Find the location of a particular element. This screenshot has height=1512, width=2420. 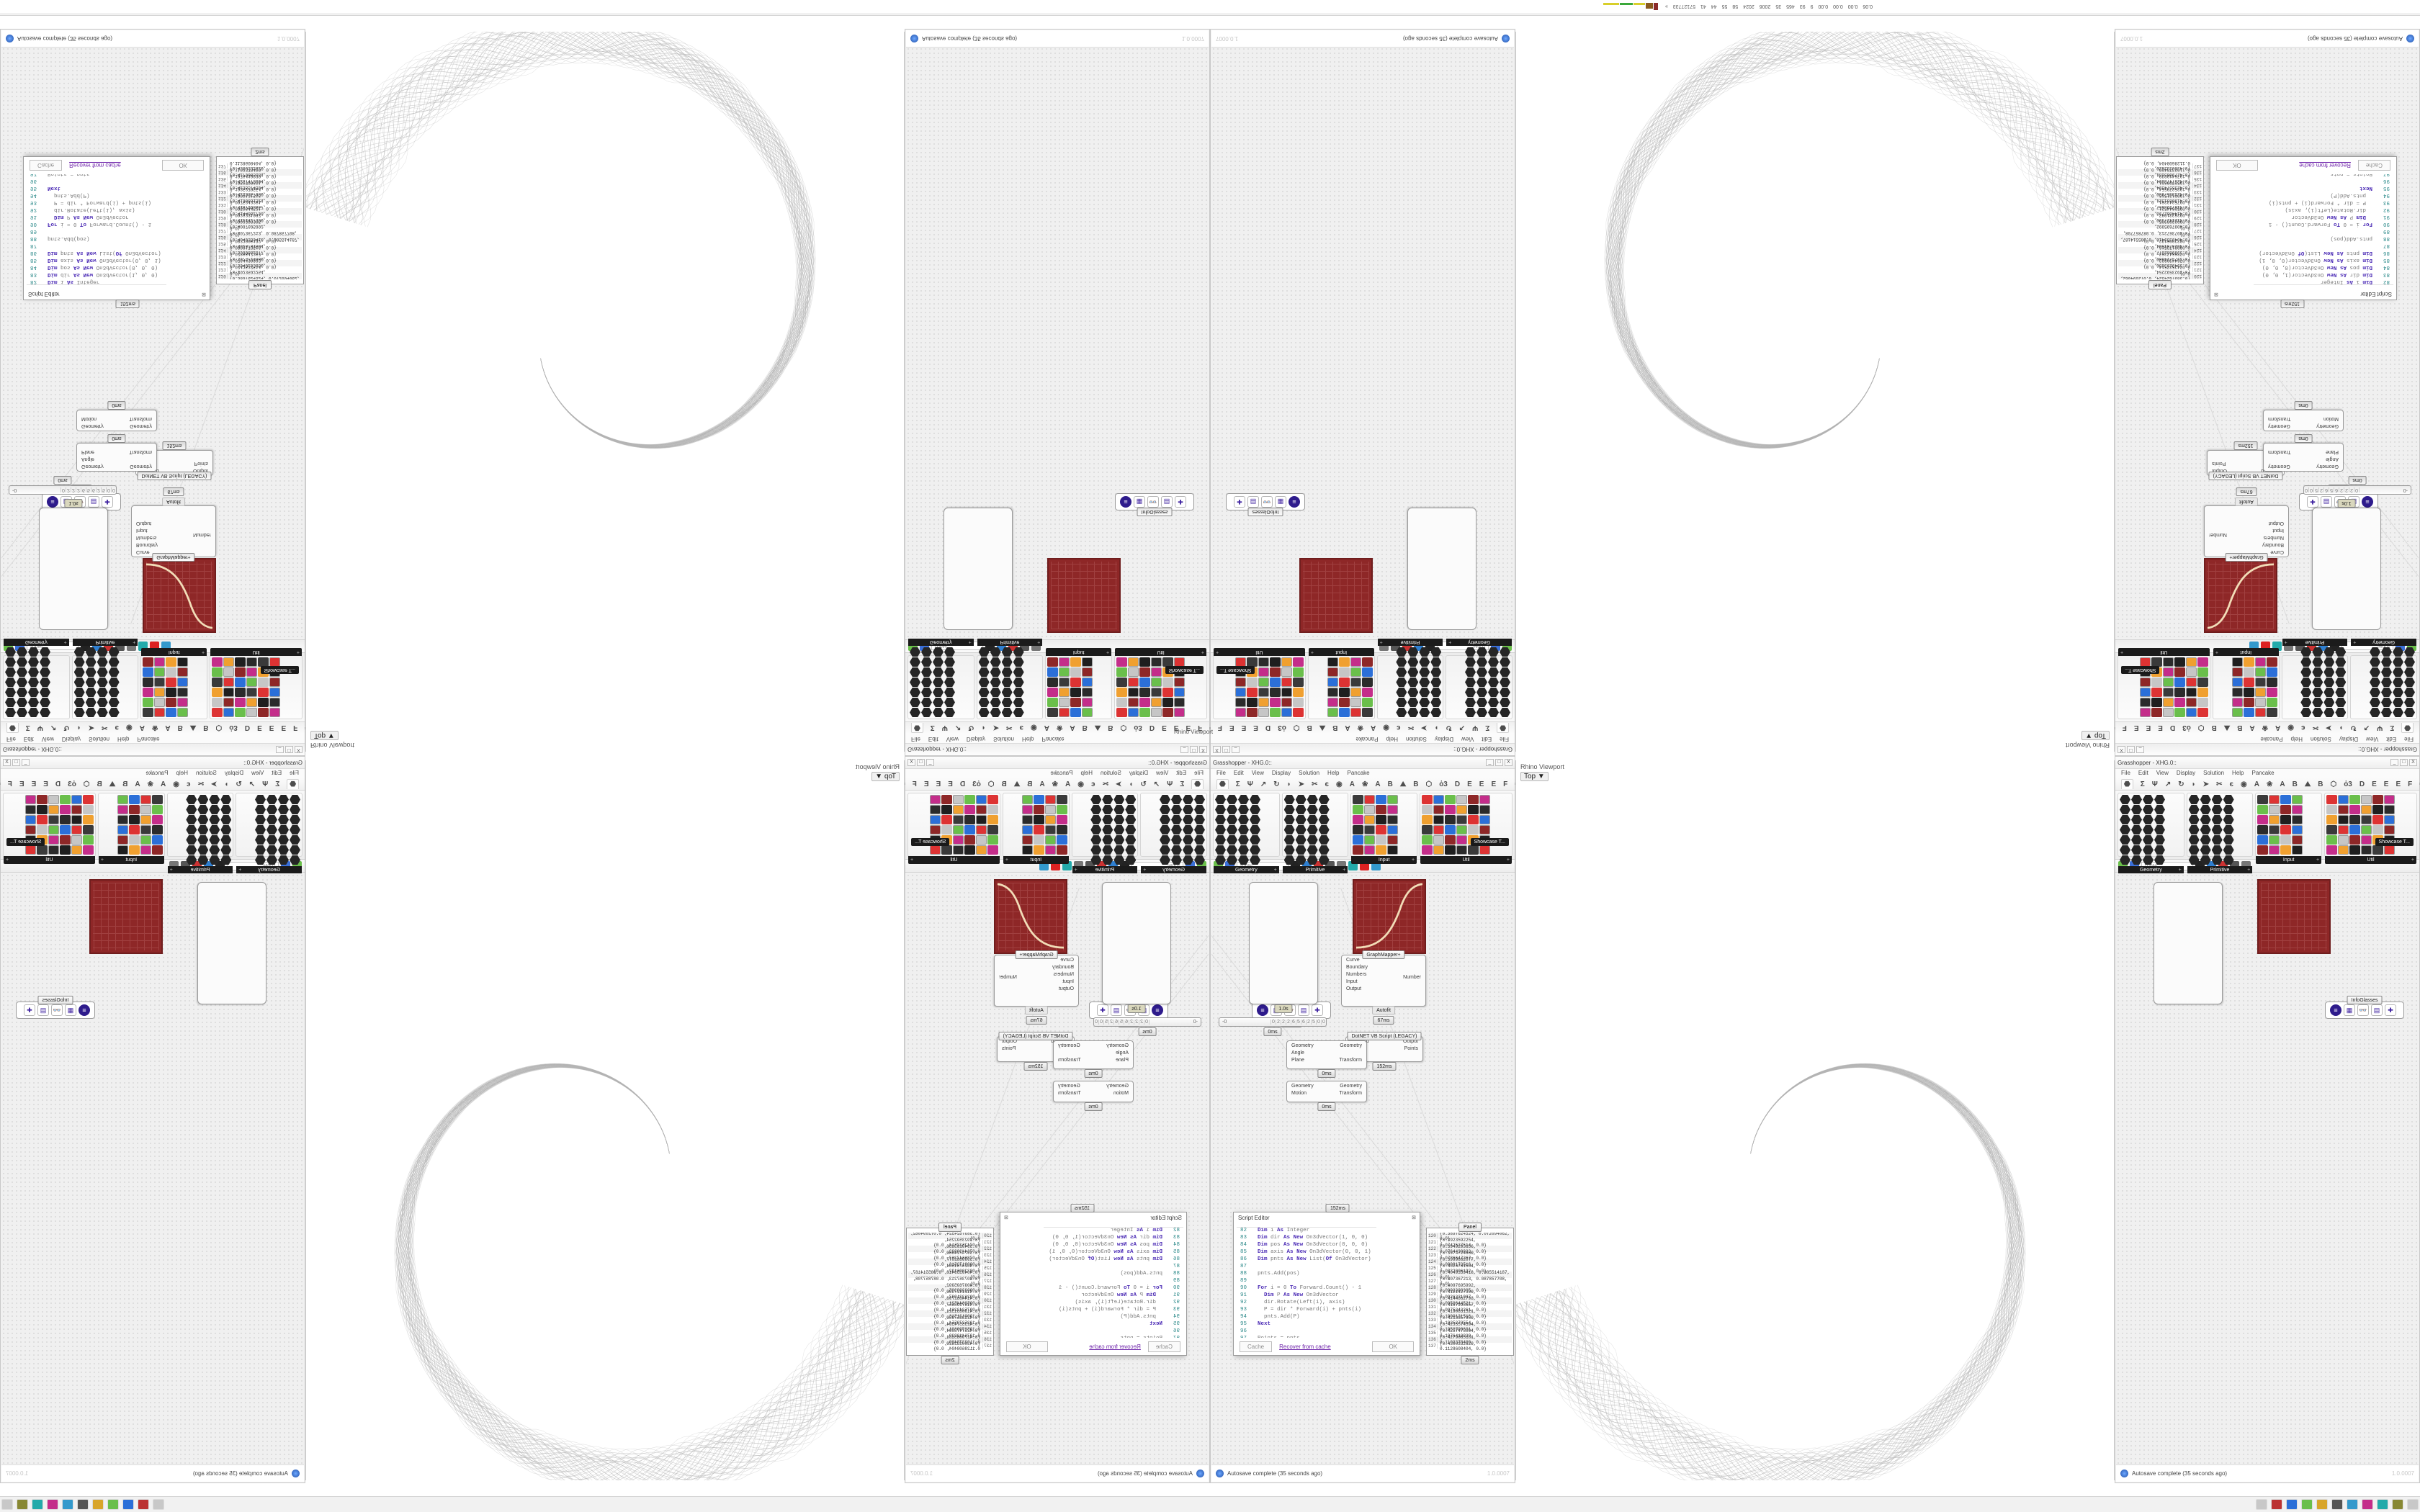

input-geometry-2: Geometry is located at coordinates (1302, 1086).